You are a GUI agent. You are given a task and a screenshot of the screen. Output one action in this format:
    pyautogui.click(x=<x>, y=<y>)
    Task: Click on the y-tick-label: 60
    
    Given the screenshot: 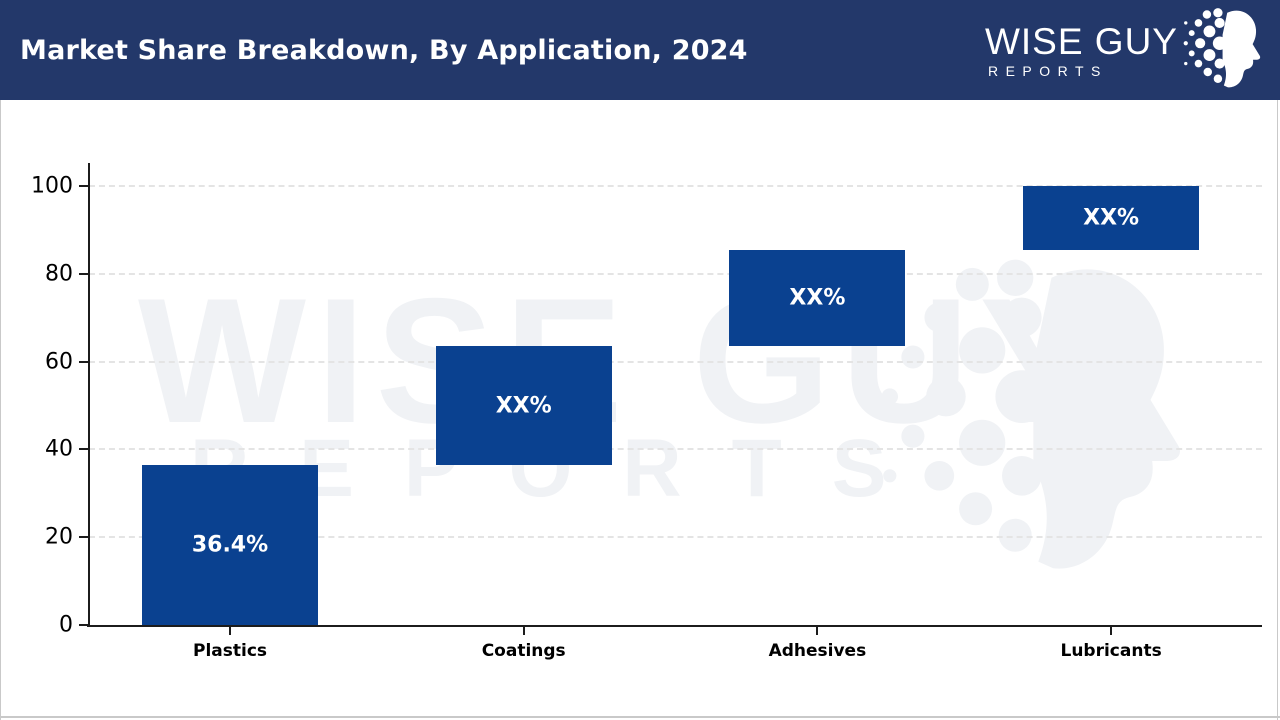 What is the action you would take?
    pyautogui.click(x=59, y=362)
    